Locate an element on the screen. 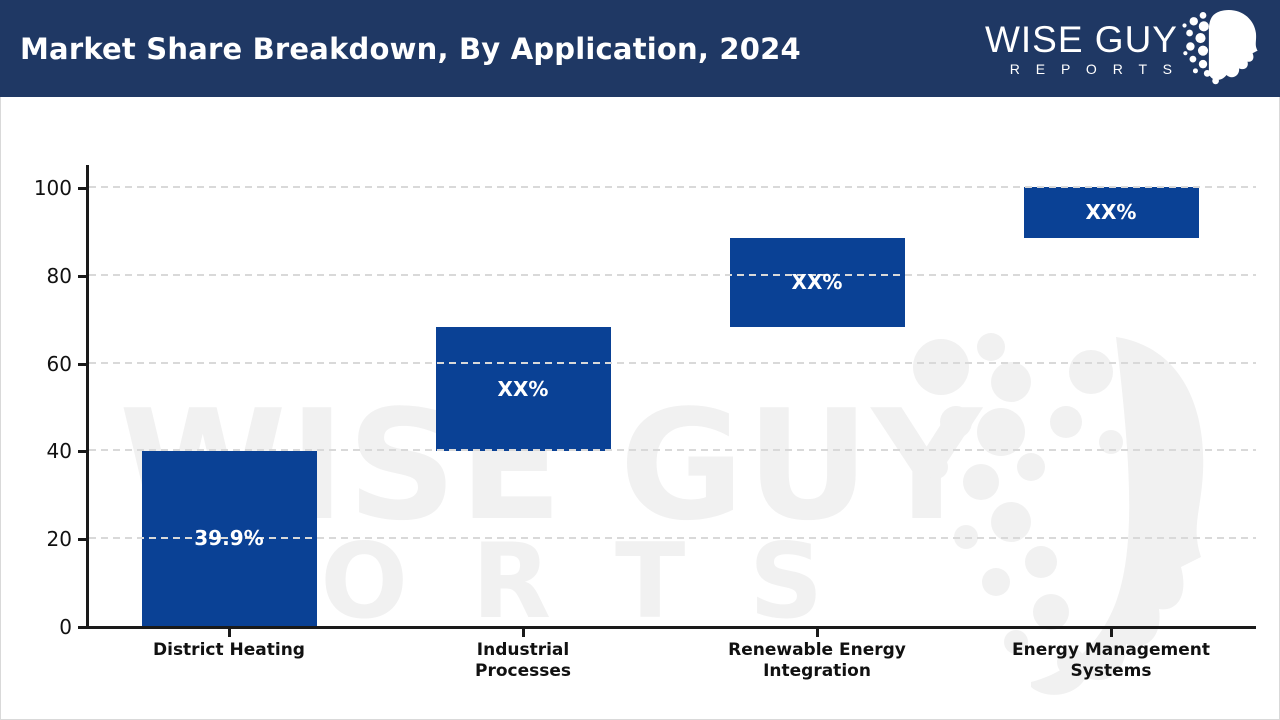 This screenshot has width=1280, height=720. wiseguy-logo: WISE GUY R E P O R T S is located at coordinates (1125, 49).